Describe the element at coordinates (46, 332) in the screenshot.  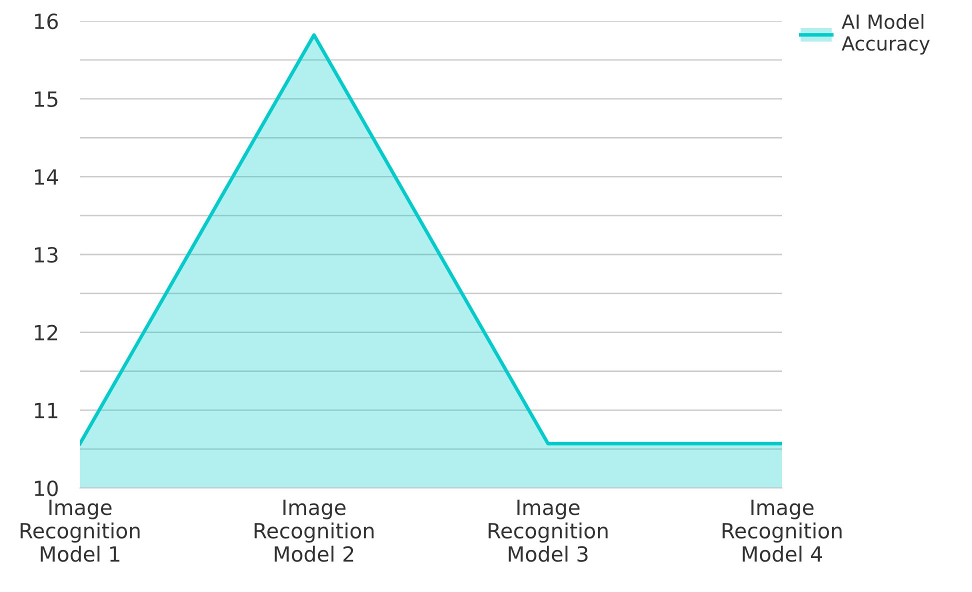
I see `y-tick-label: 12` at that location.